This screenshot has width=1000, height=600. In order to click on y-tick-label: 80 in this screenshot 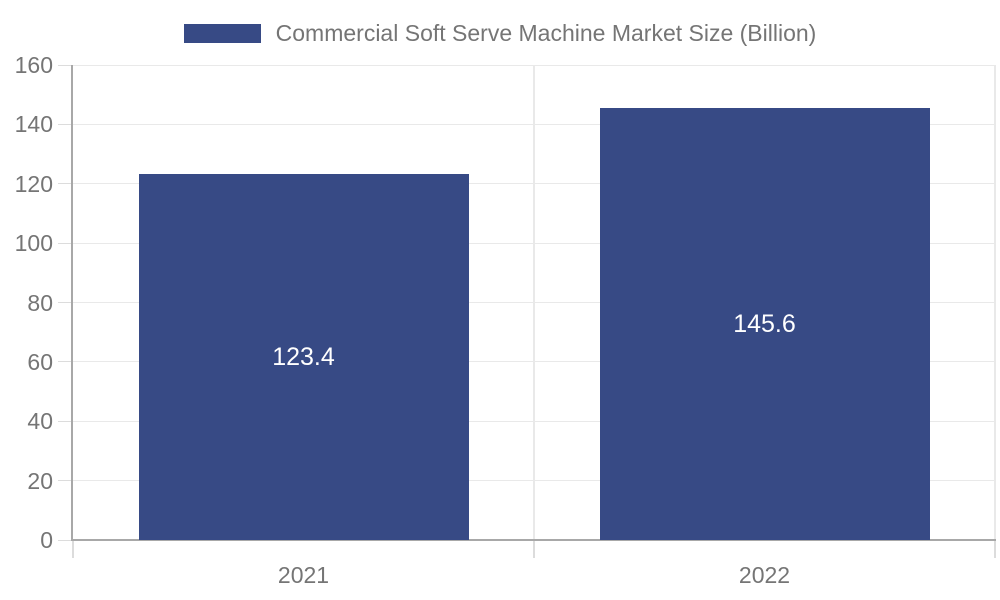, I will do `click(40, 302)`.